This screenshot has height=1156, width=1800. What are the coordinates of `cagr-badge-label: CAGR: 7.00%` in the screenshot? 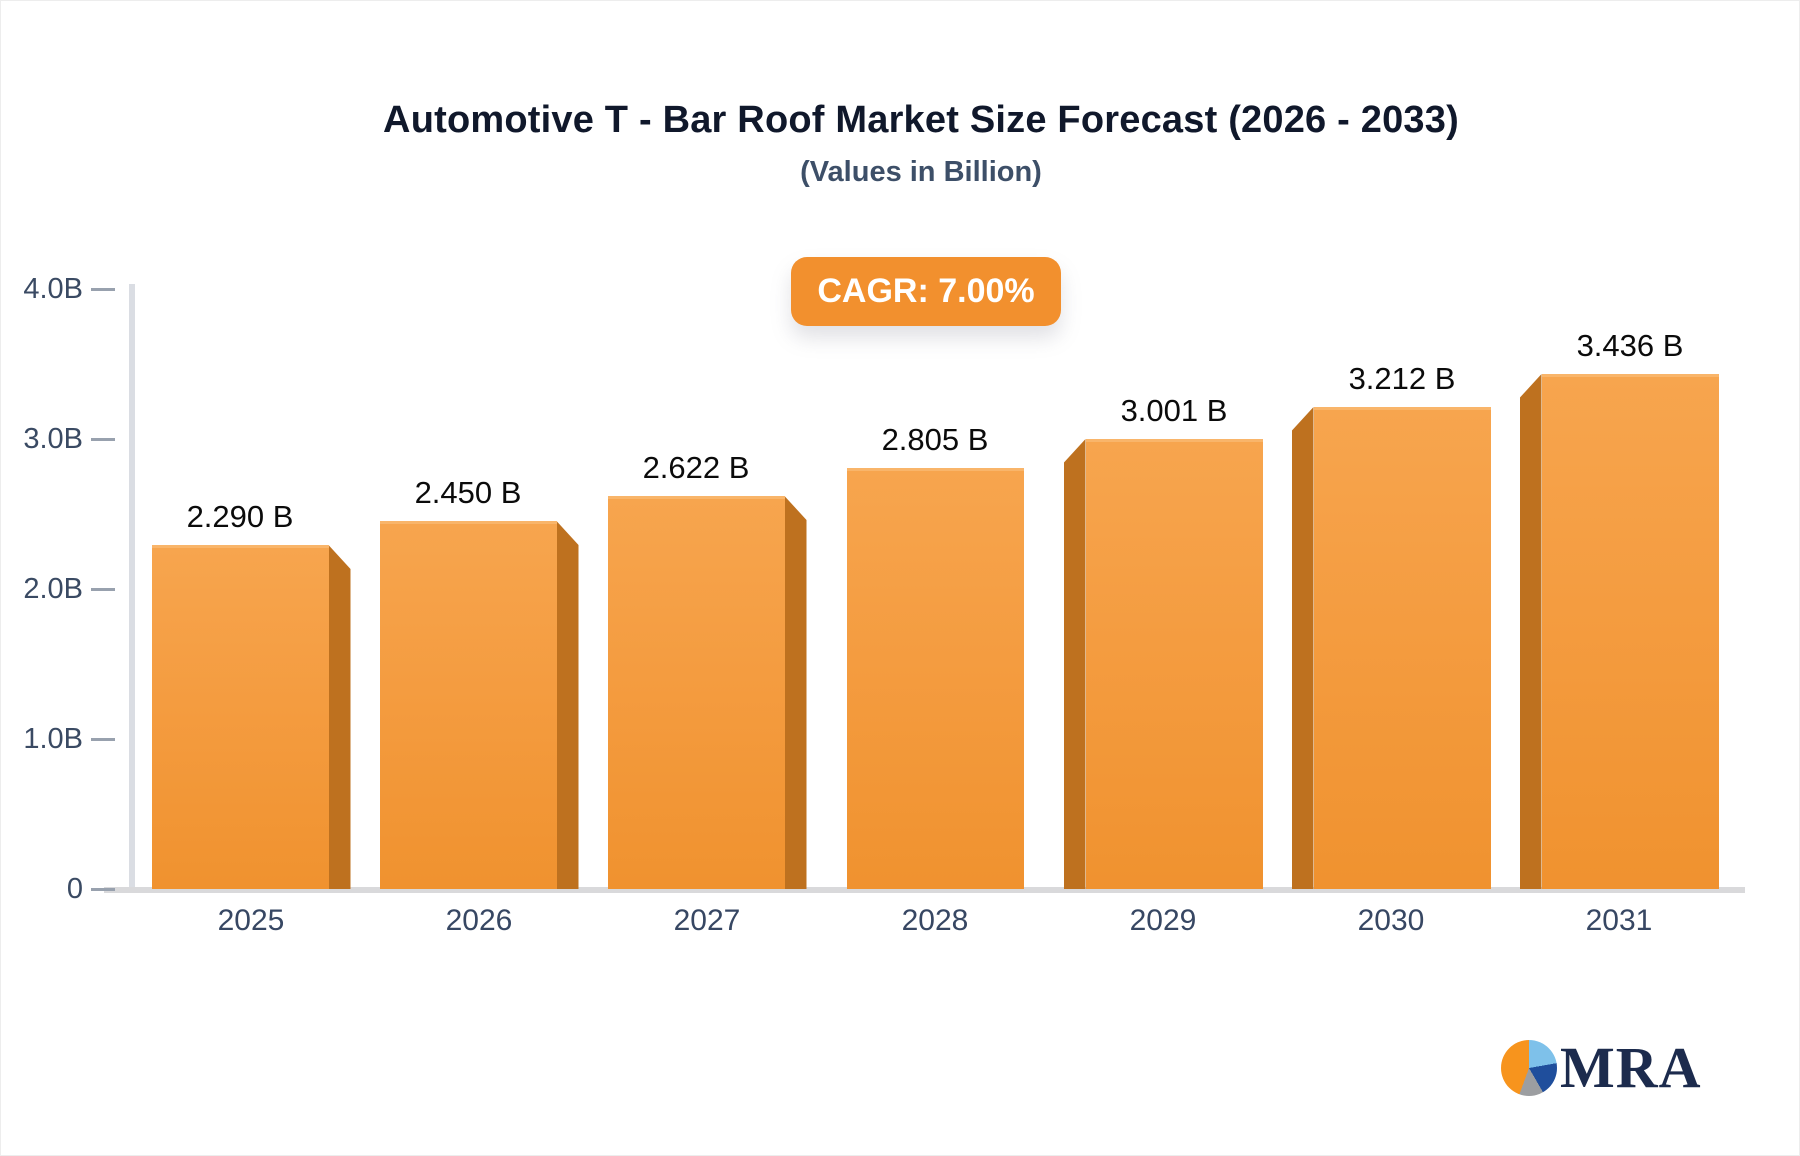 It's located at (926, 291).